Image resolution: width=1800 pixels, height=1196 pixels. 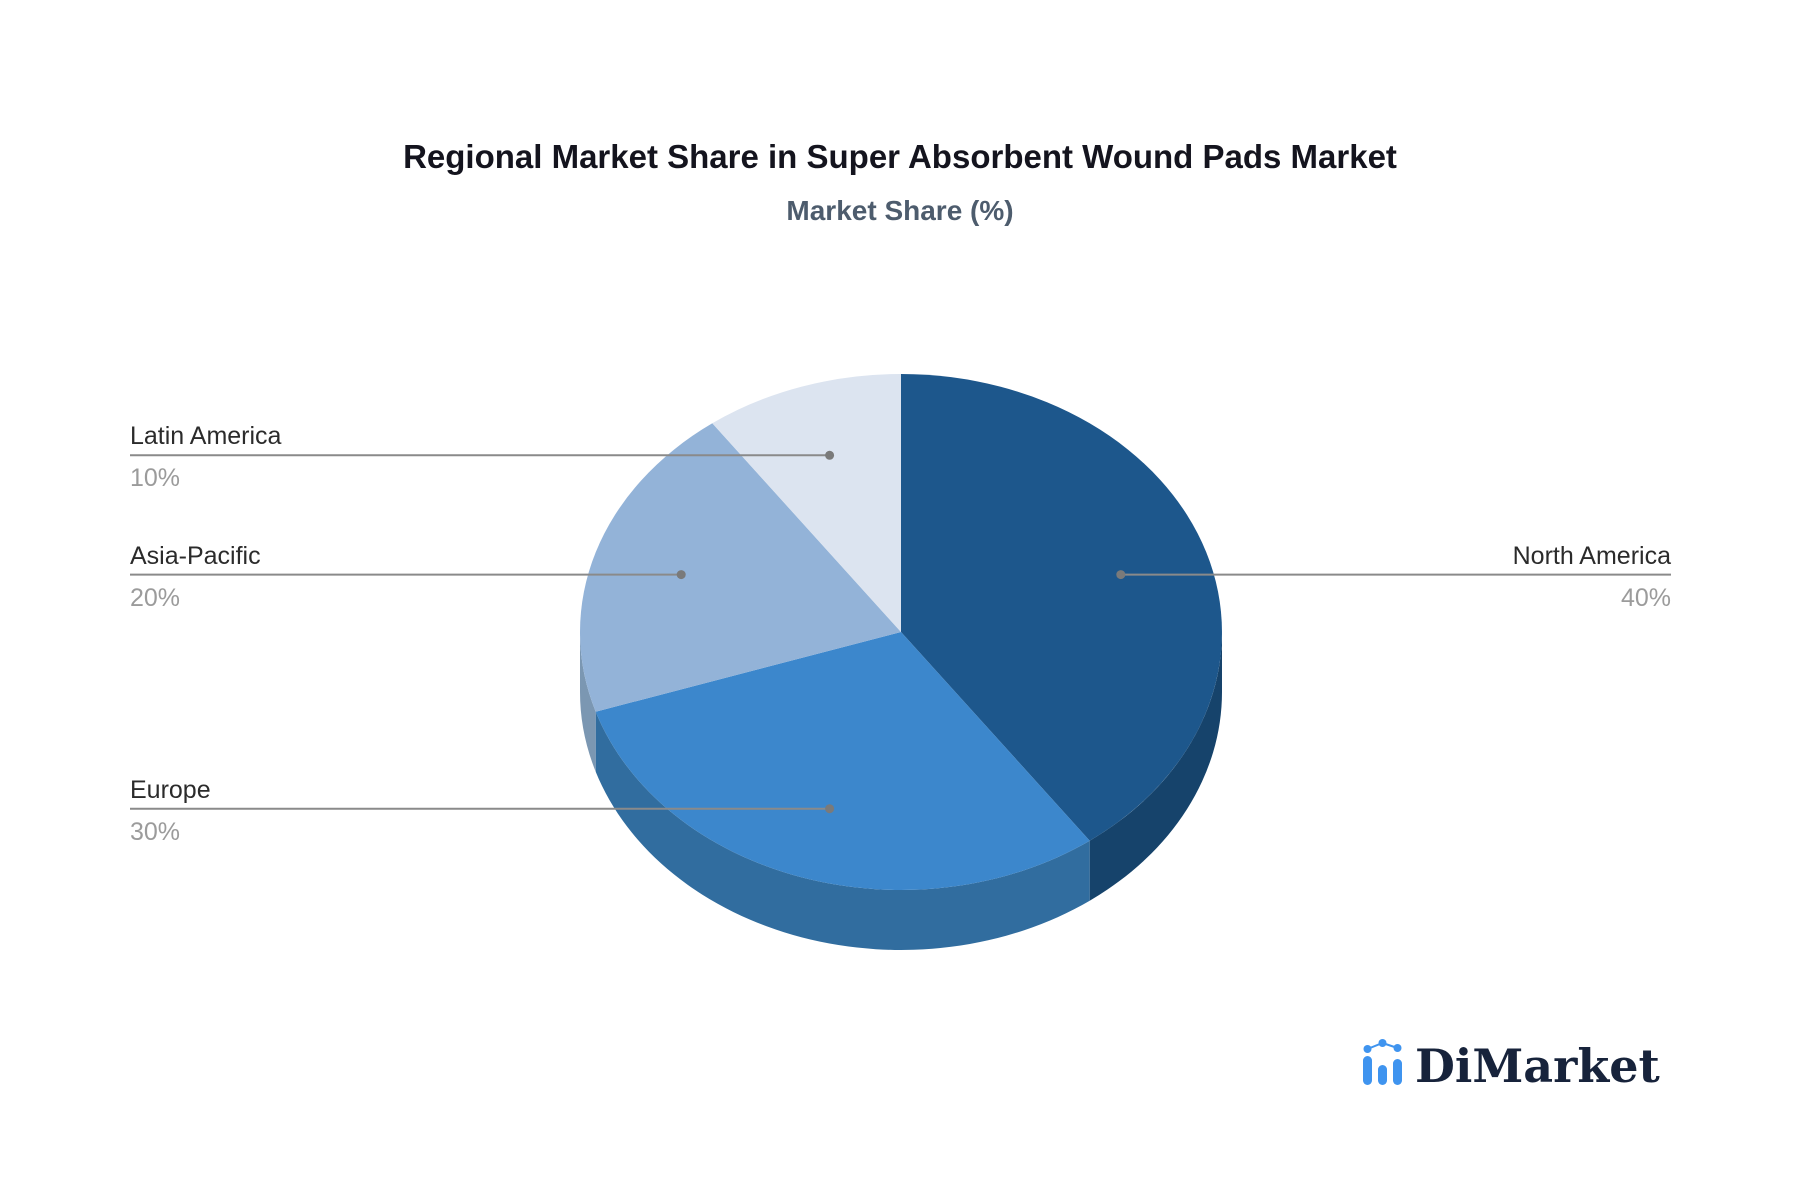 I want to click on pie-slice-latin-america, so click(x=806, y=503).